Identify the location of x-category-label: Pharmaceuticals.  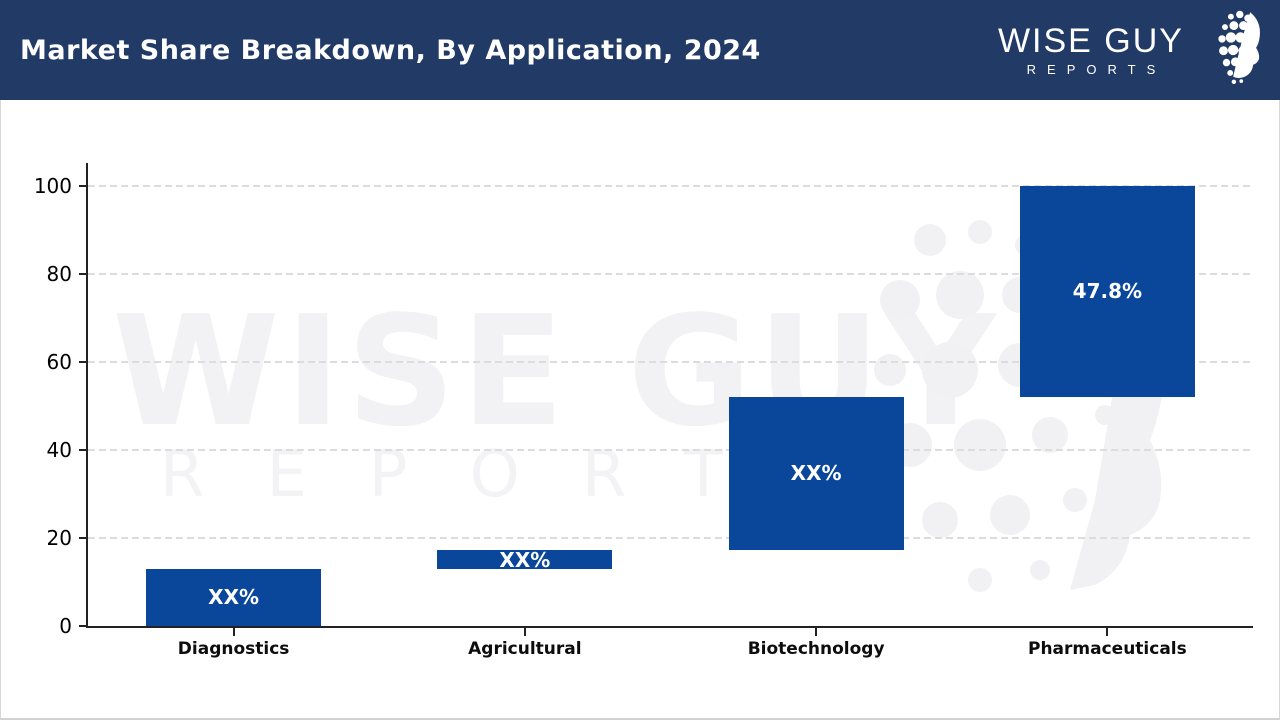
(1107, 649).